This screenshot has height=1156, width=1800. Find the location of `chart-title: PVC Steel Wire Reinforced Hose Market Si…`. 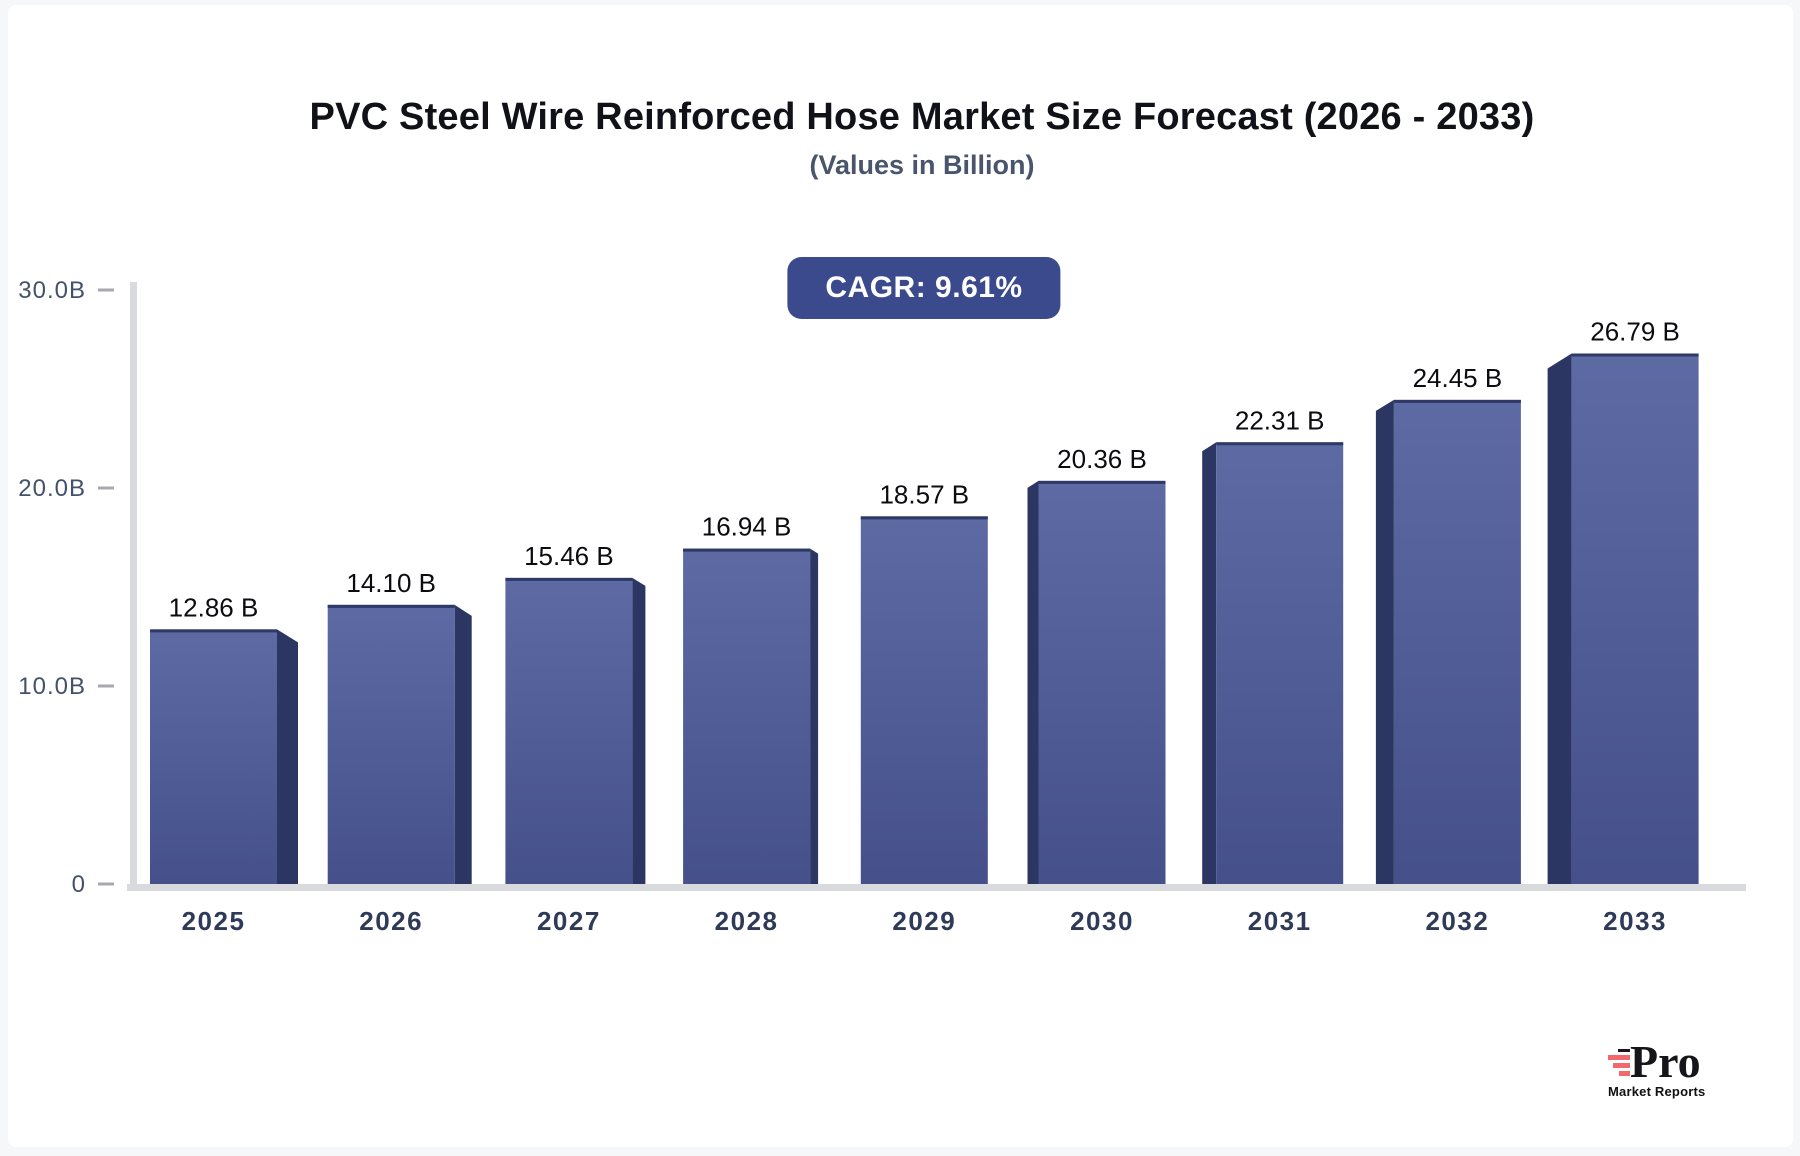

chart-title: PVC Steel Wire Reinforced Hose Market Si… is located at coordinates (922, 117).